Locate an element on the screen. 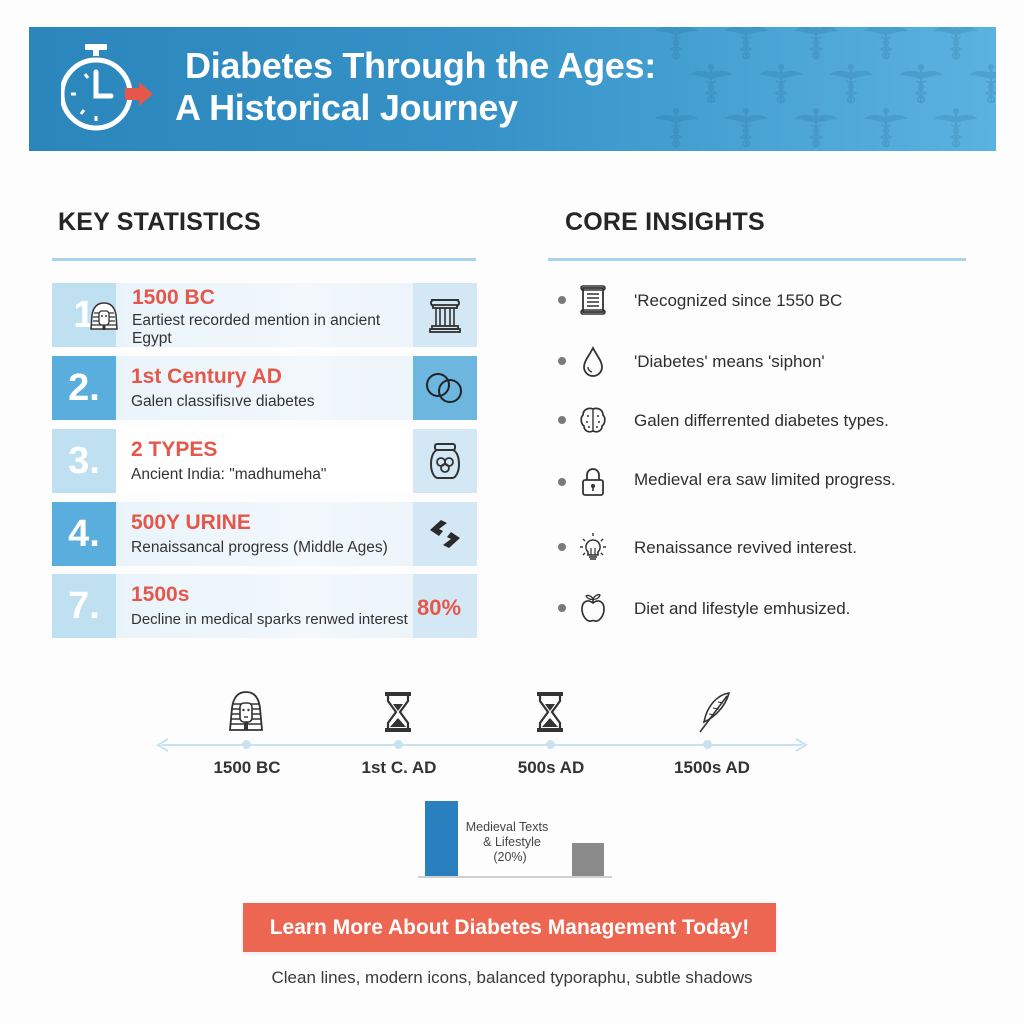 The height and width of the screenshot is (1024, 1024). brain-icon is located at coordinates (593, 420).